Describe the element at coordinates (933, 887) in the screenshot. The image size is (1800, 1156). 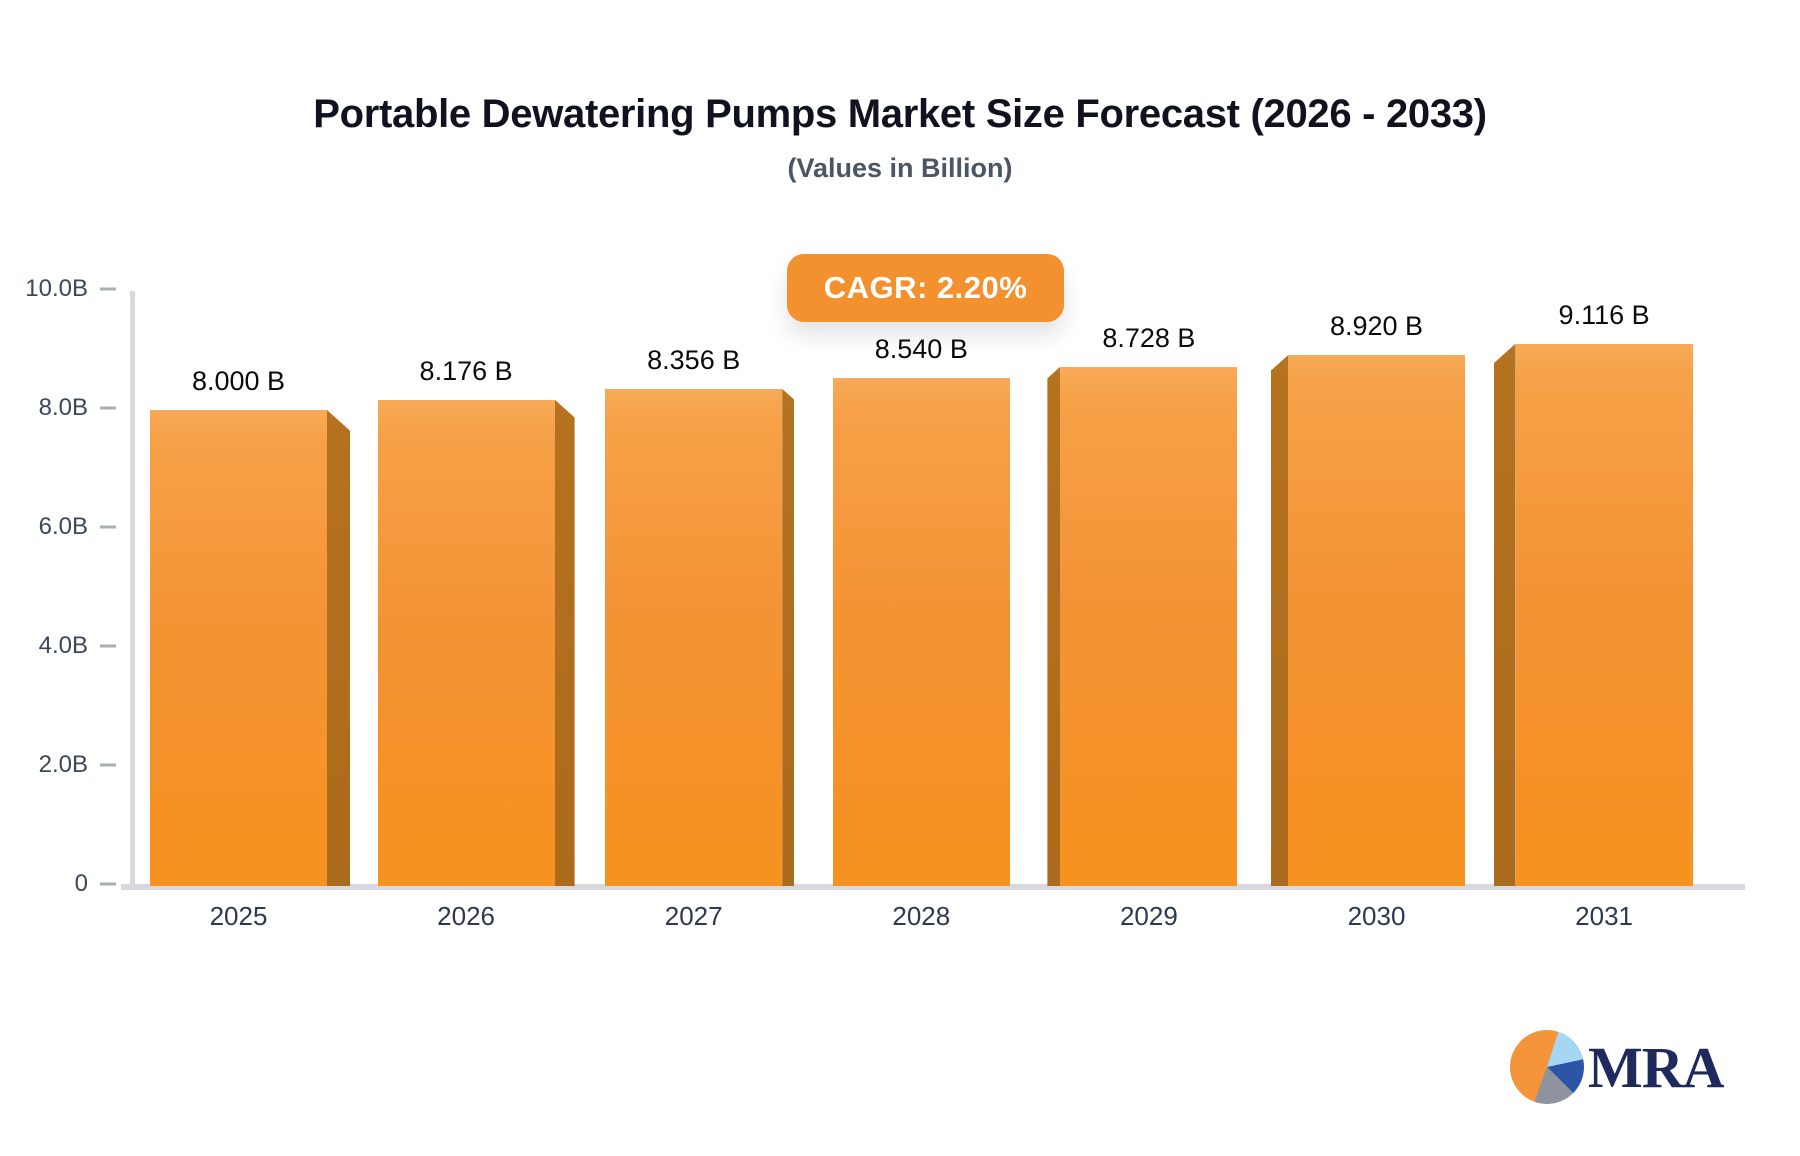
I see `x-axis-baseline` at that location.